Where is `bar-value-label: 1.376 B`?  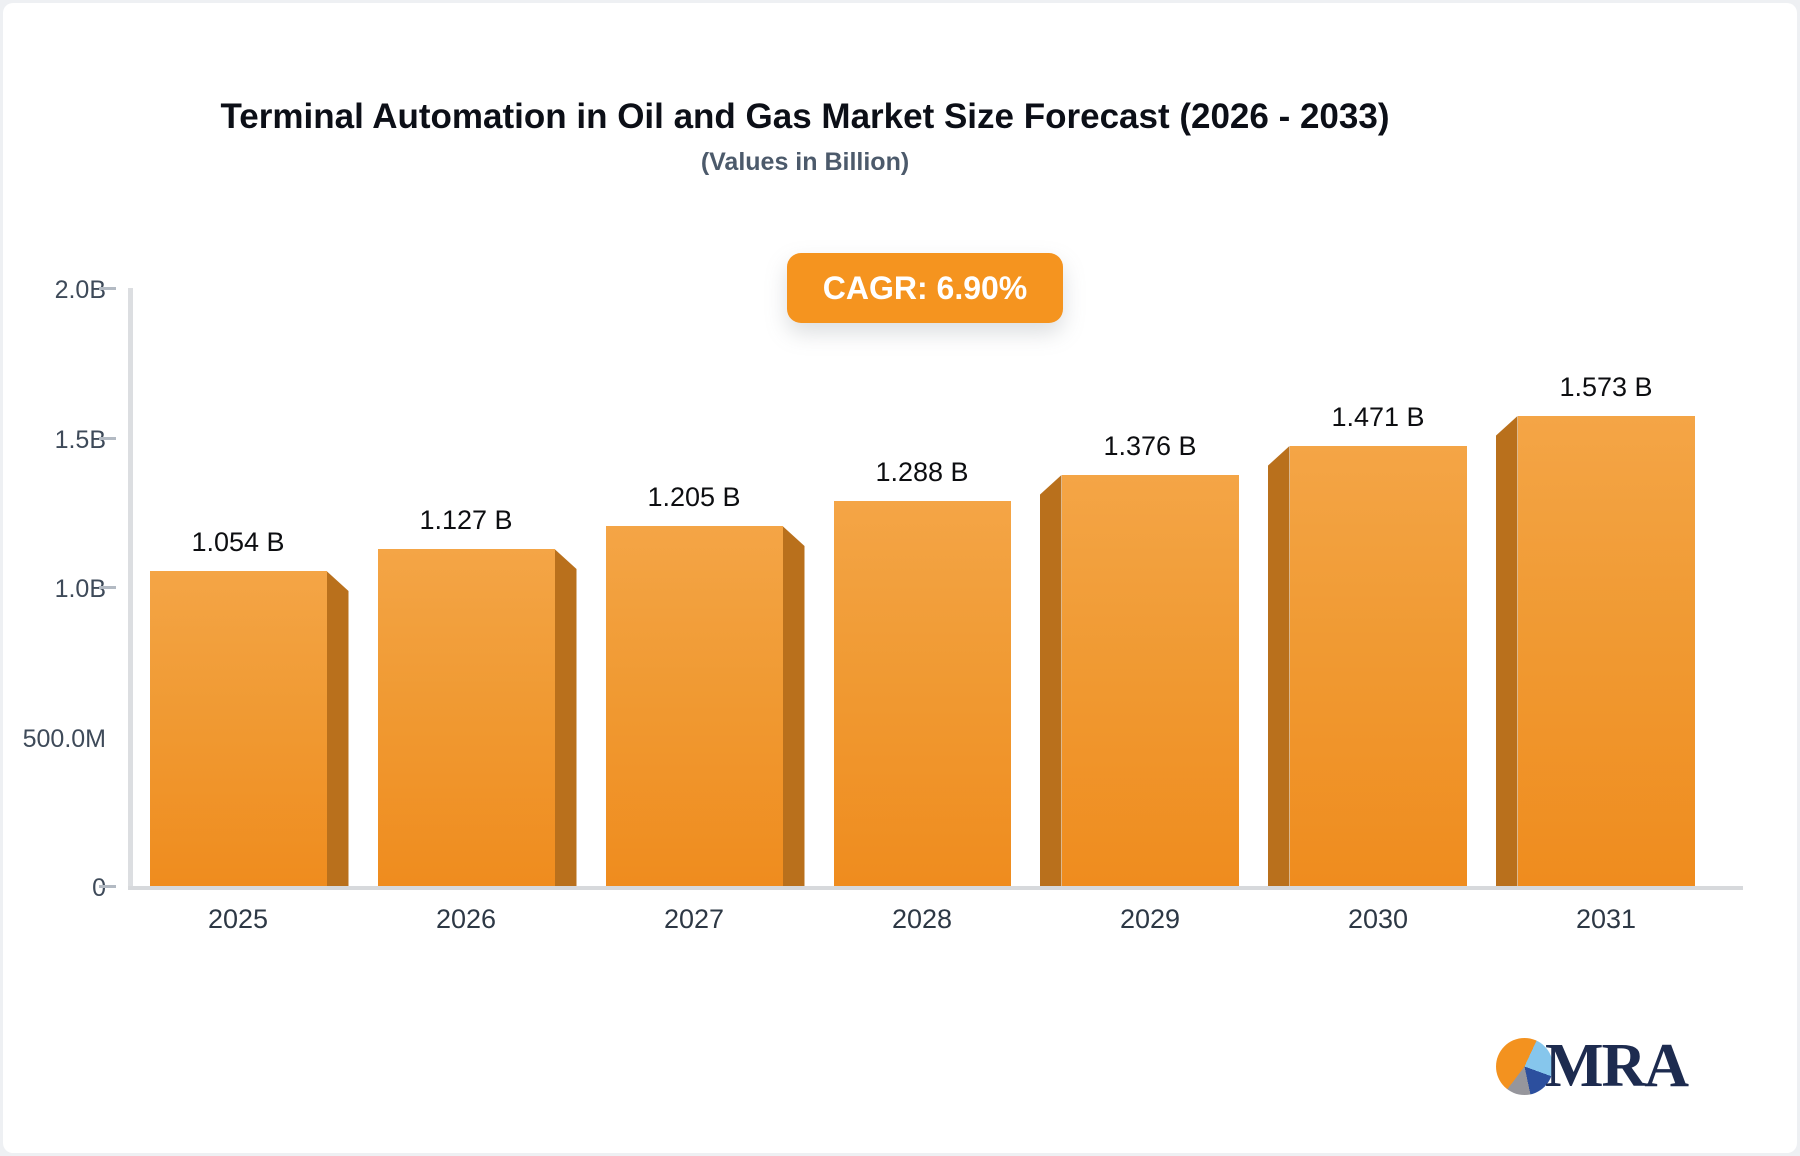
bar-value-label: 1.376 B is located at coordinates (1150, 446).